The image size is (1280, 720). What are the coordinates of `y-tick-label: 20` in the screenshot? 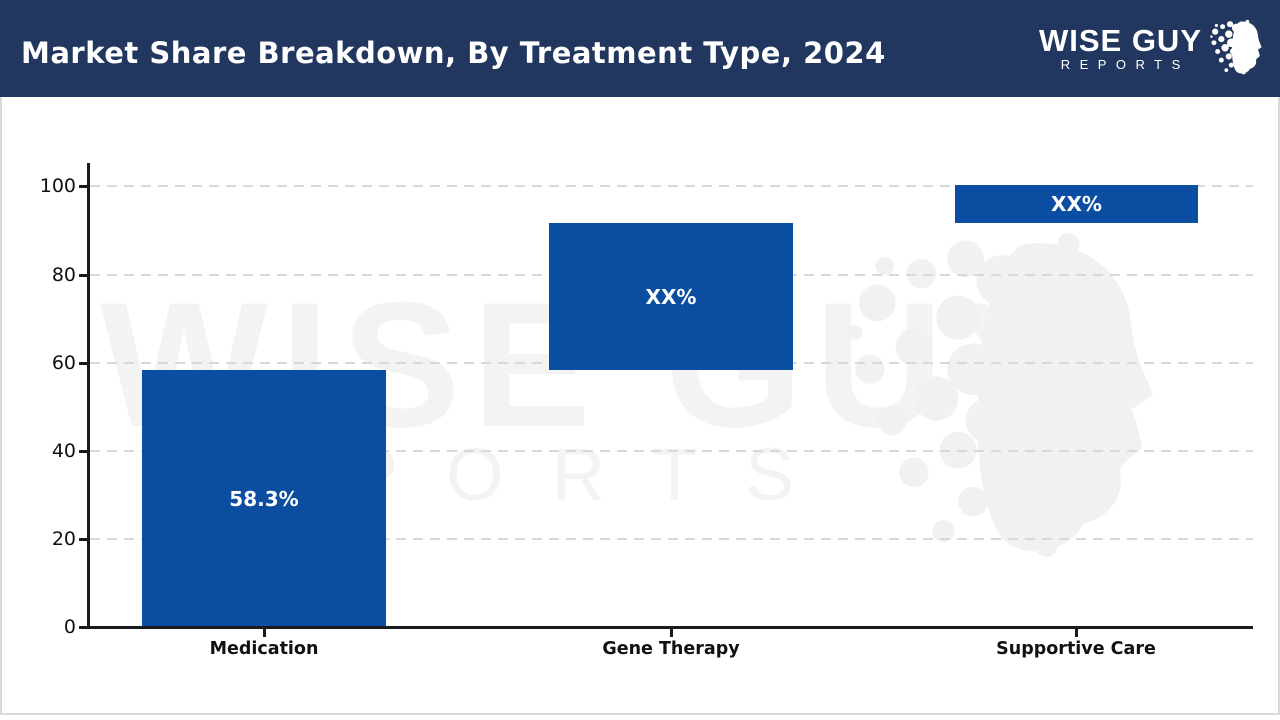 It's located at (63, 539).